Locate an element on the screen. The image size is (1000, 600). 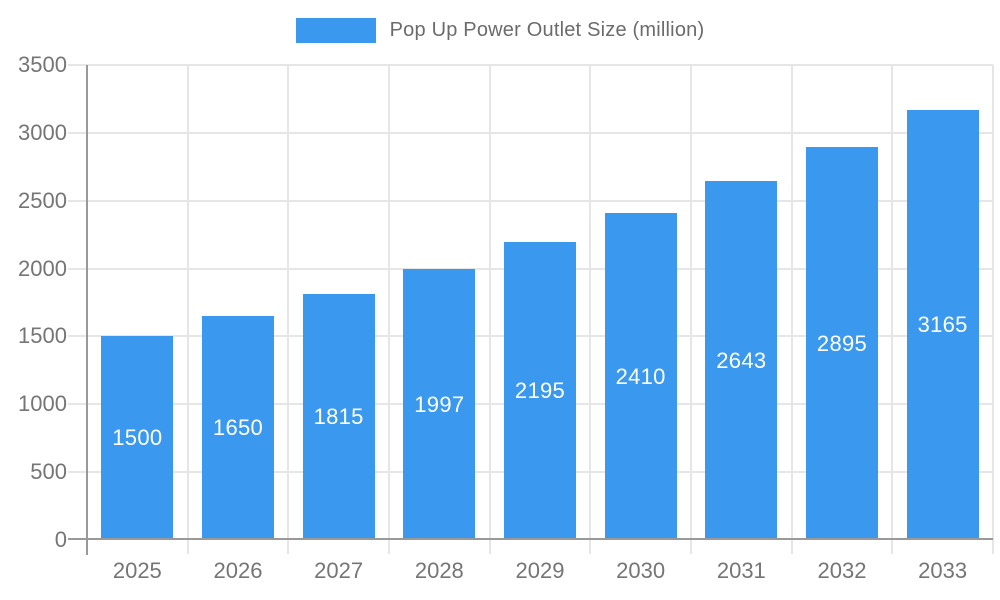
x-axis-label-2025: 2025 is located at coordinates (137, 570).